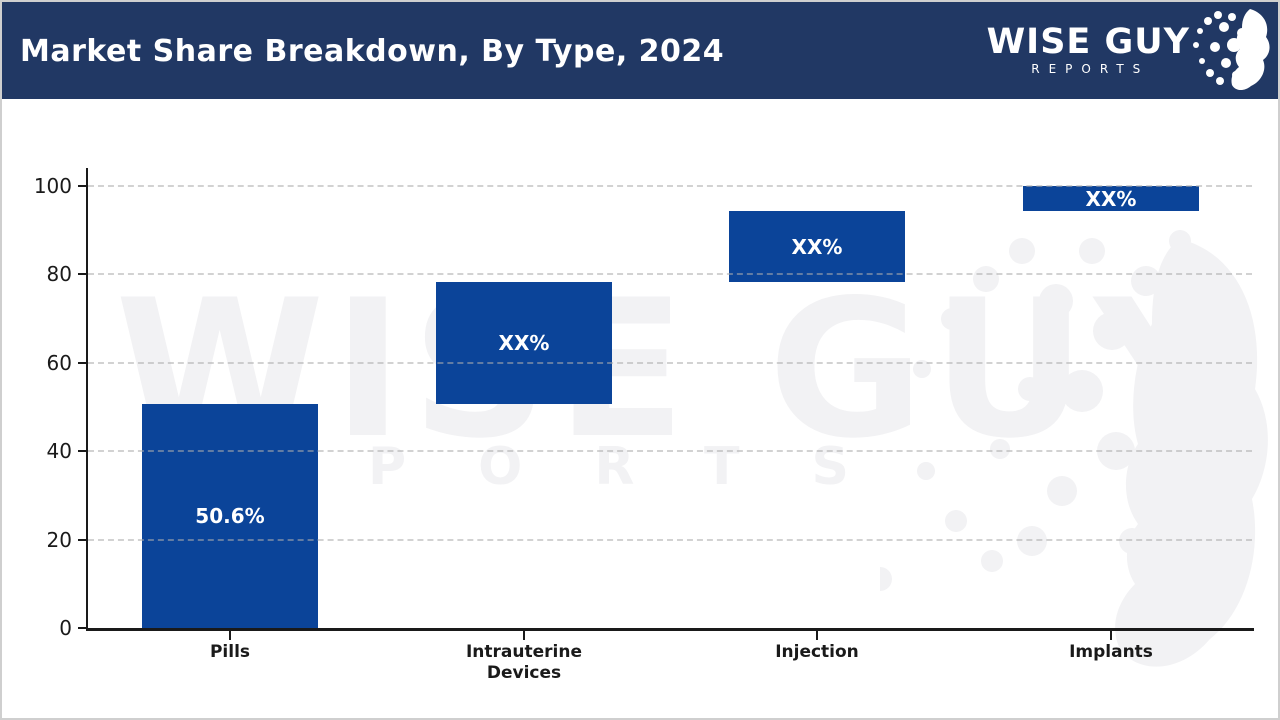 The height and width of the screenshot is (720, 1280). Describe the element at coordinates (1231, 50) in the screenshot. I see `logo-face-icon` at that location.